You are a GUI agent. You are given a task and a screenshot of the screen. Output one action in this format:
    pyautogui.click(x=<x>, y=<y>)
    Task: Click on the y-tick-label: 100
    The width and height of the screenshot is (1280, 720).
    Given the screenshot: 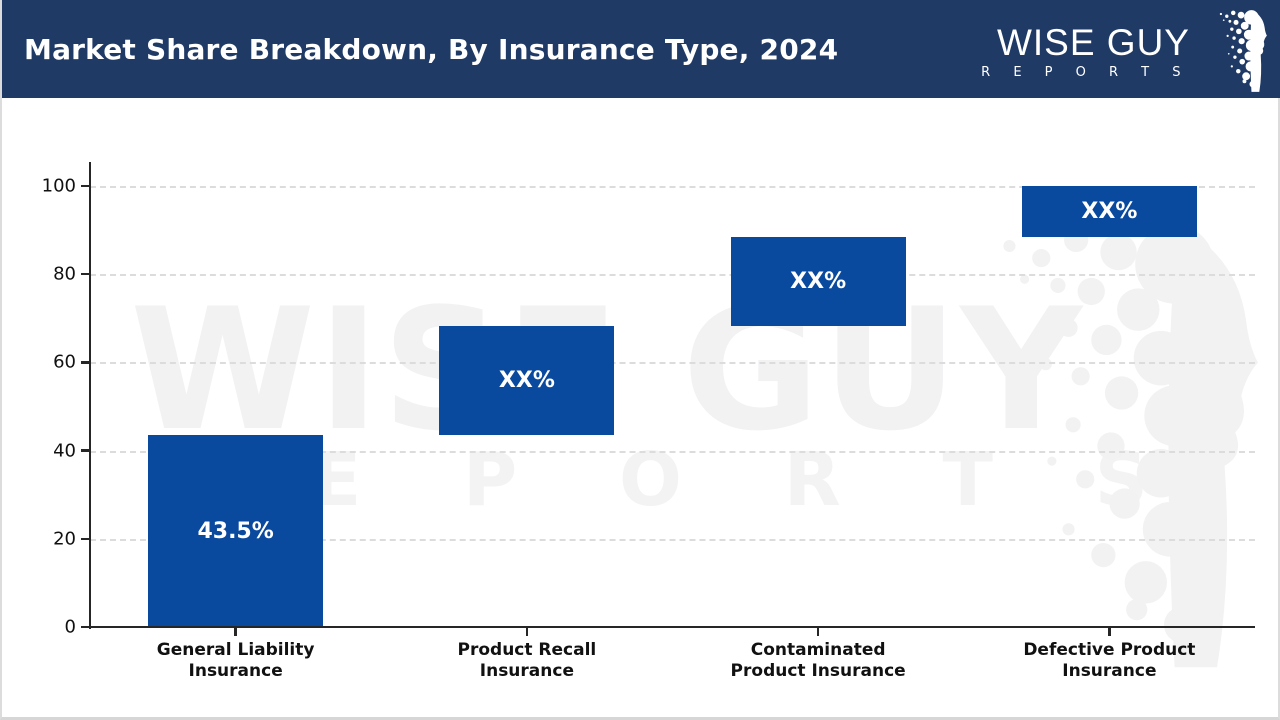 What is the action you would take?
    pyautogui.click(x=58, y=186)
    